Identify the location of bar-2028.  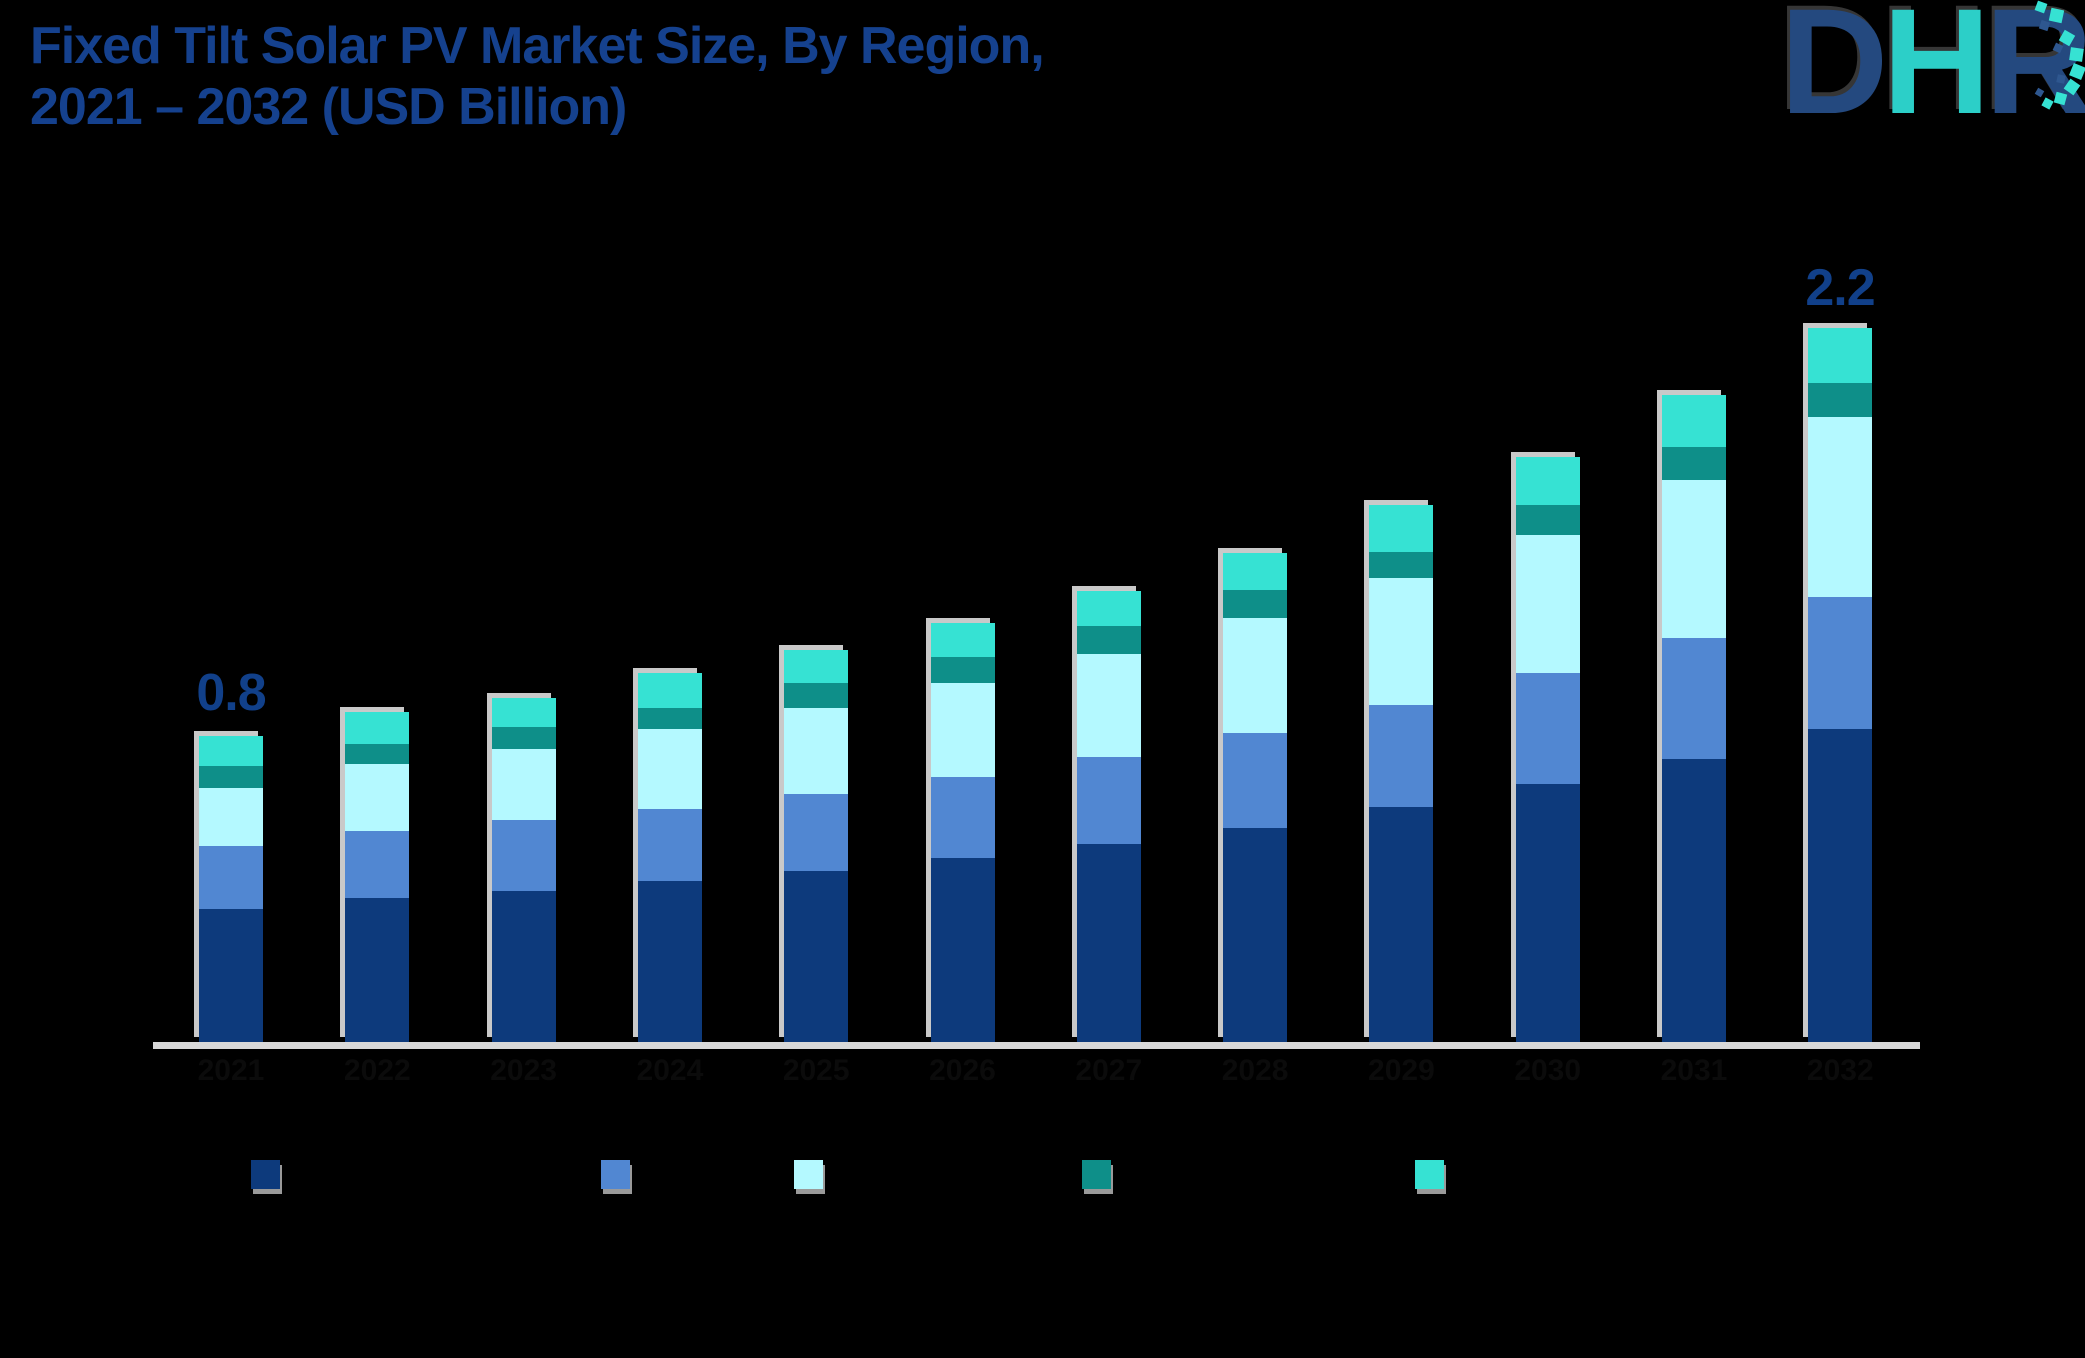
(1255, 797).